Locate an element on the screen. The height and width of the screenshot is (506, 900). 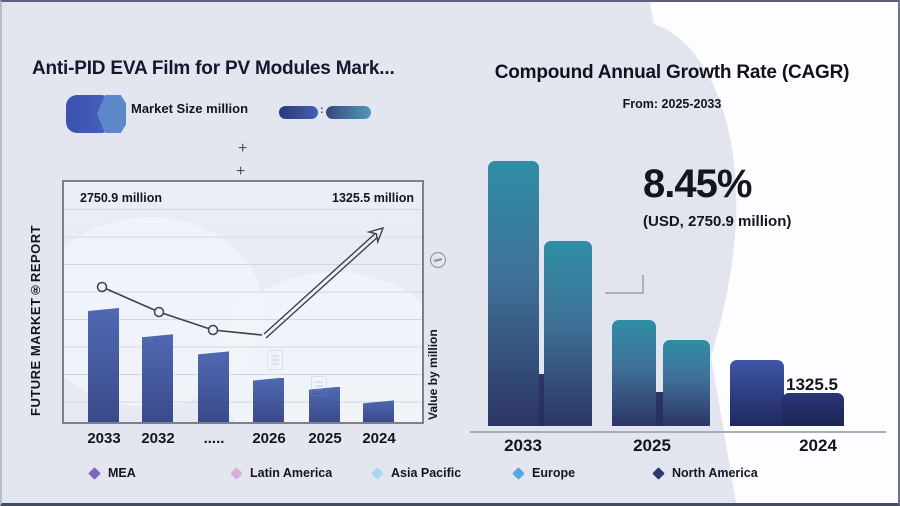
right-chart-title: Compound Annual Growth Rate (CAGR) is located at coordinates (672, 72).